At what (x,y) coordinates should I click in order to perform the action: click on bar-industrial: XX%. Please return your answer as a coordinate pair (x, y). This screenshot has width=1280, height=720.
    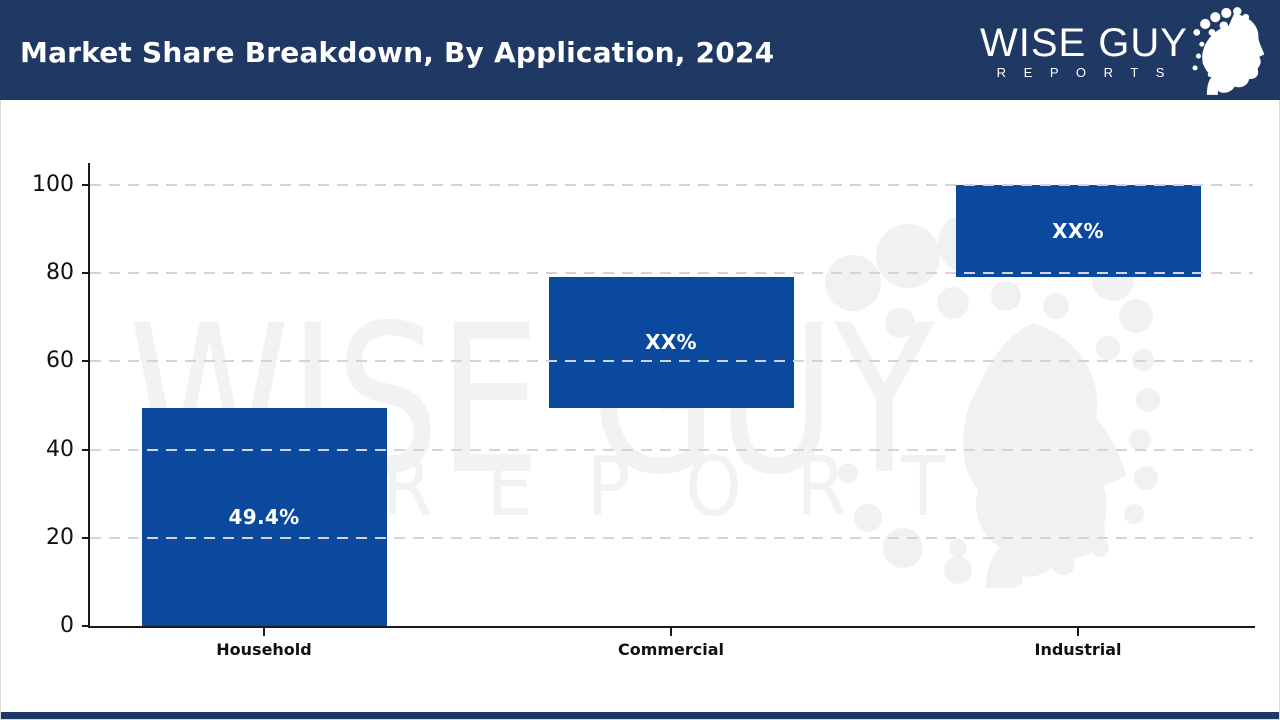
    Looking at the image, I should click on (1078, 231).